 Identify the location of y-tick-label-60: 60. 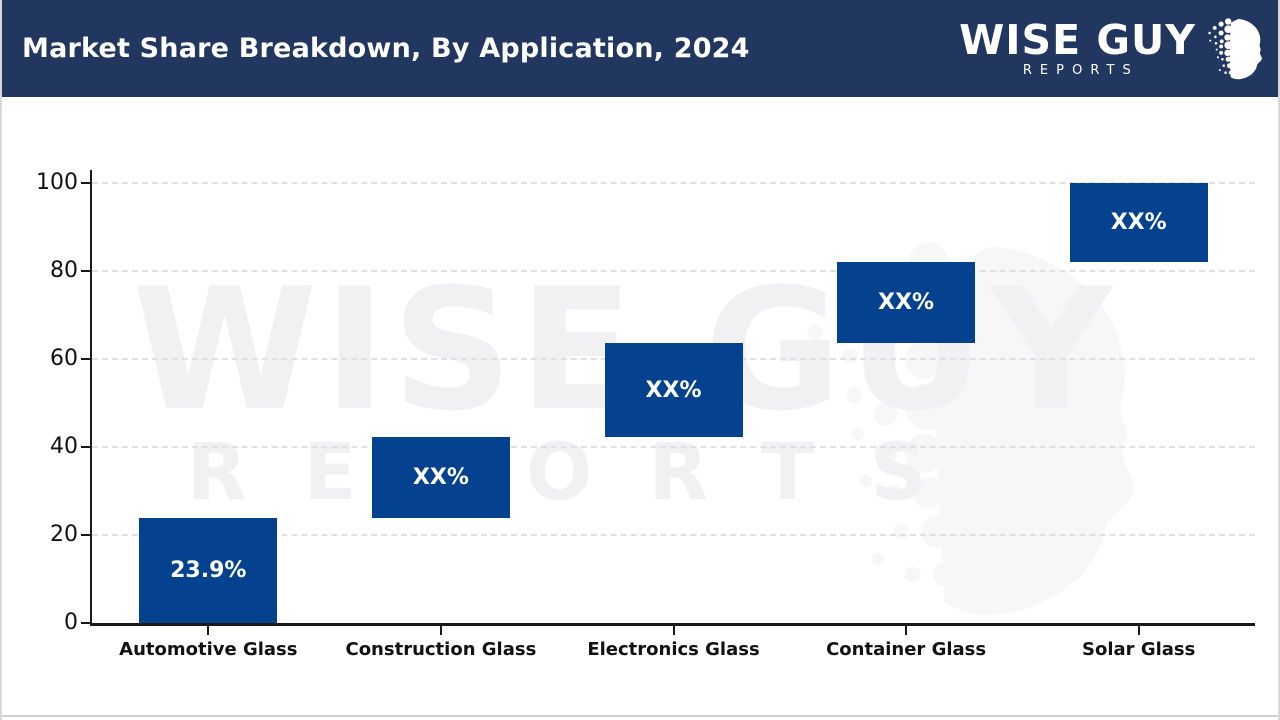
(64, 358).